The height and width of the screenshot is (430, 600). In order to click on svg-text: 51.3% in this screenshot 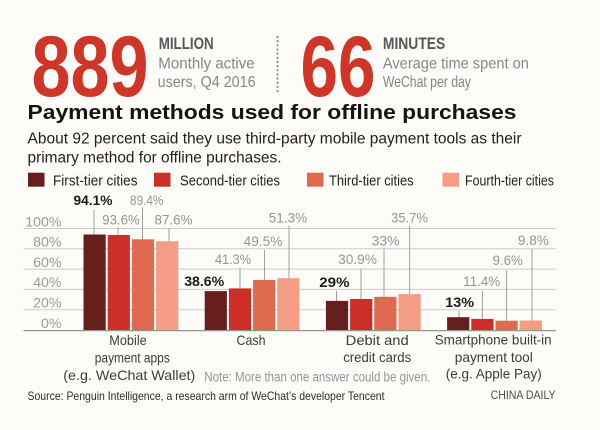, I will do `click(288, 218)`.